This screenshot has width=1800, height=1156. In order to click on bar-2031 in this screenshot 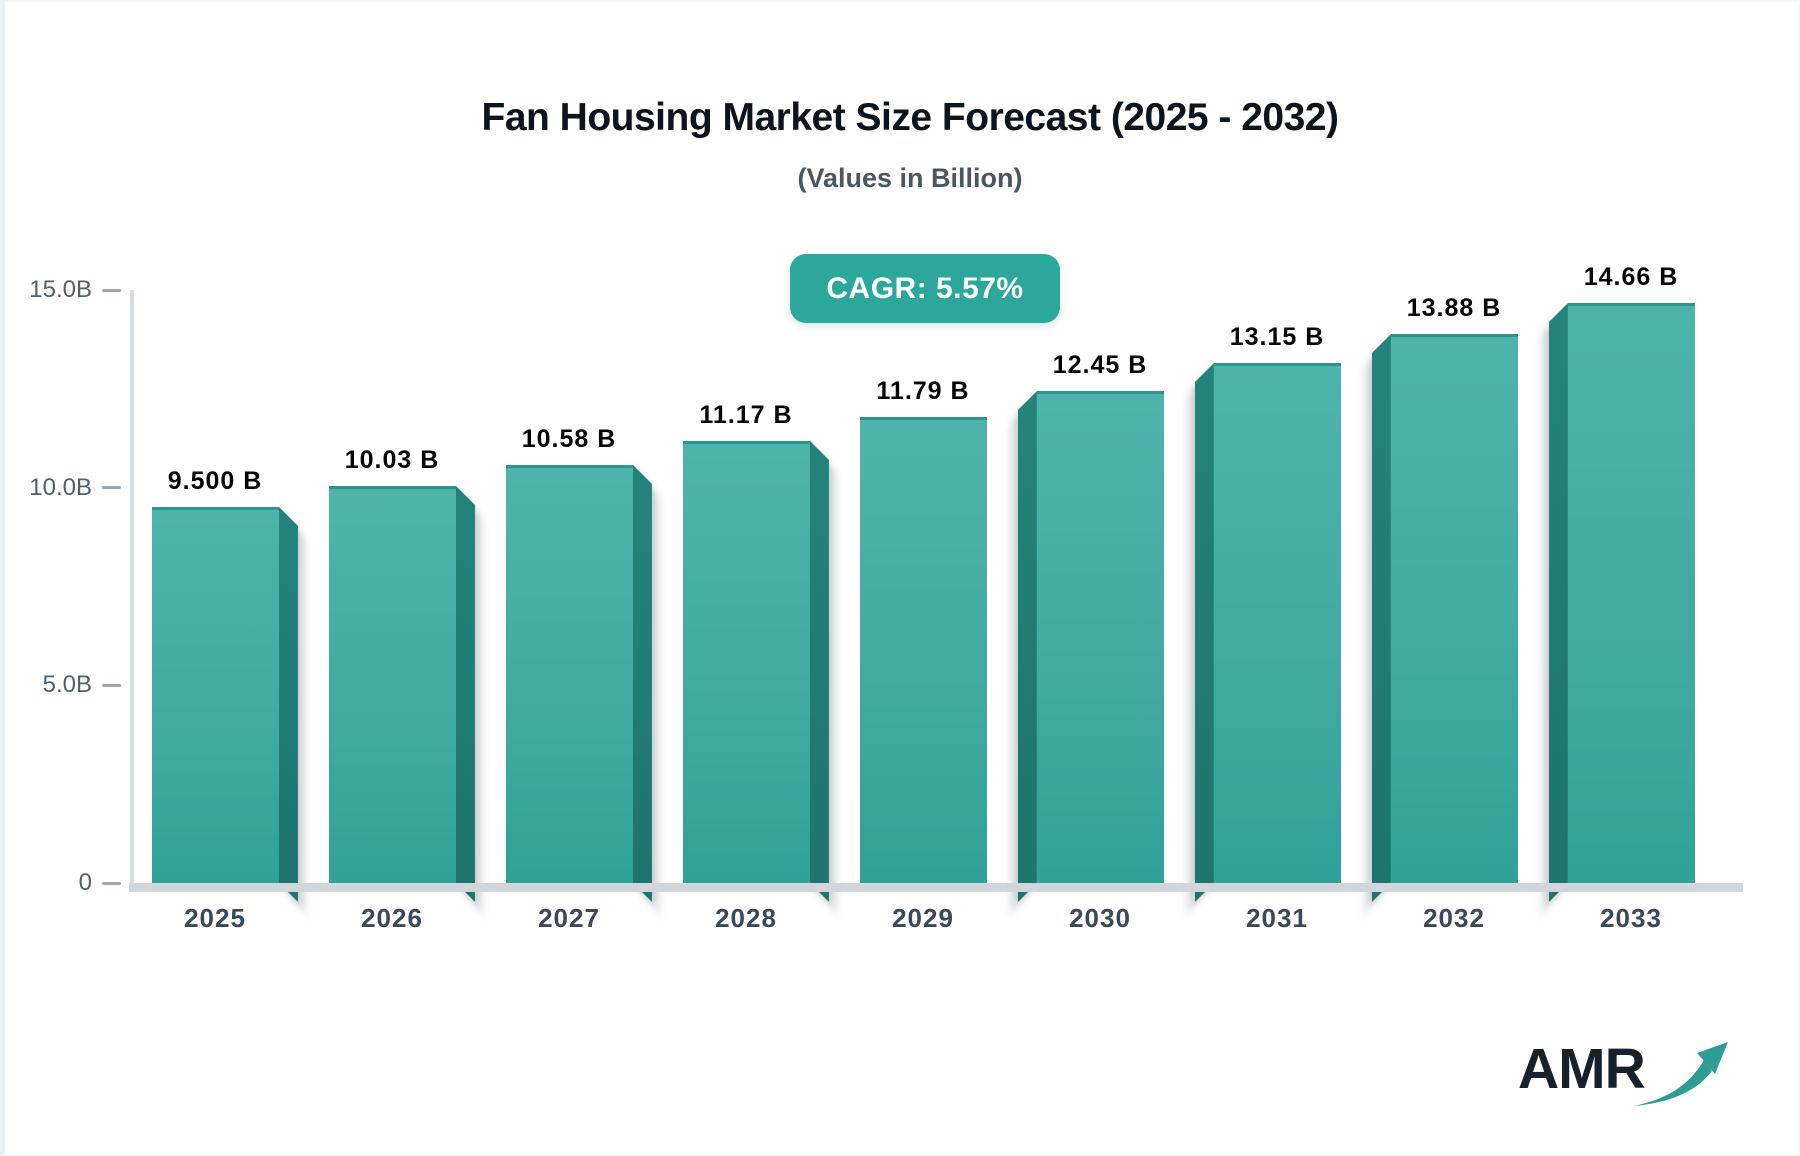, I will do `click(1277, 623)`.